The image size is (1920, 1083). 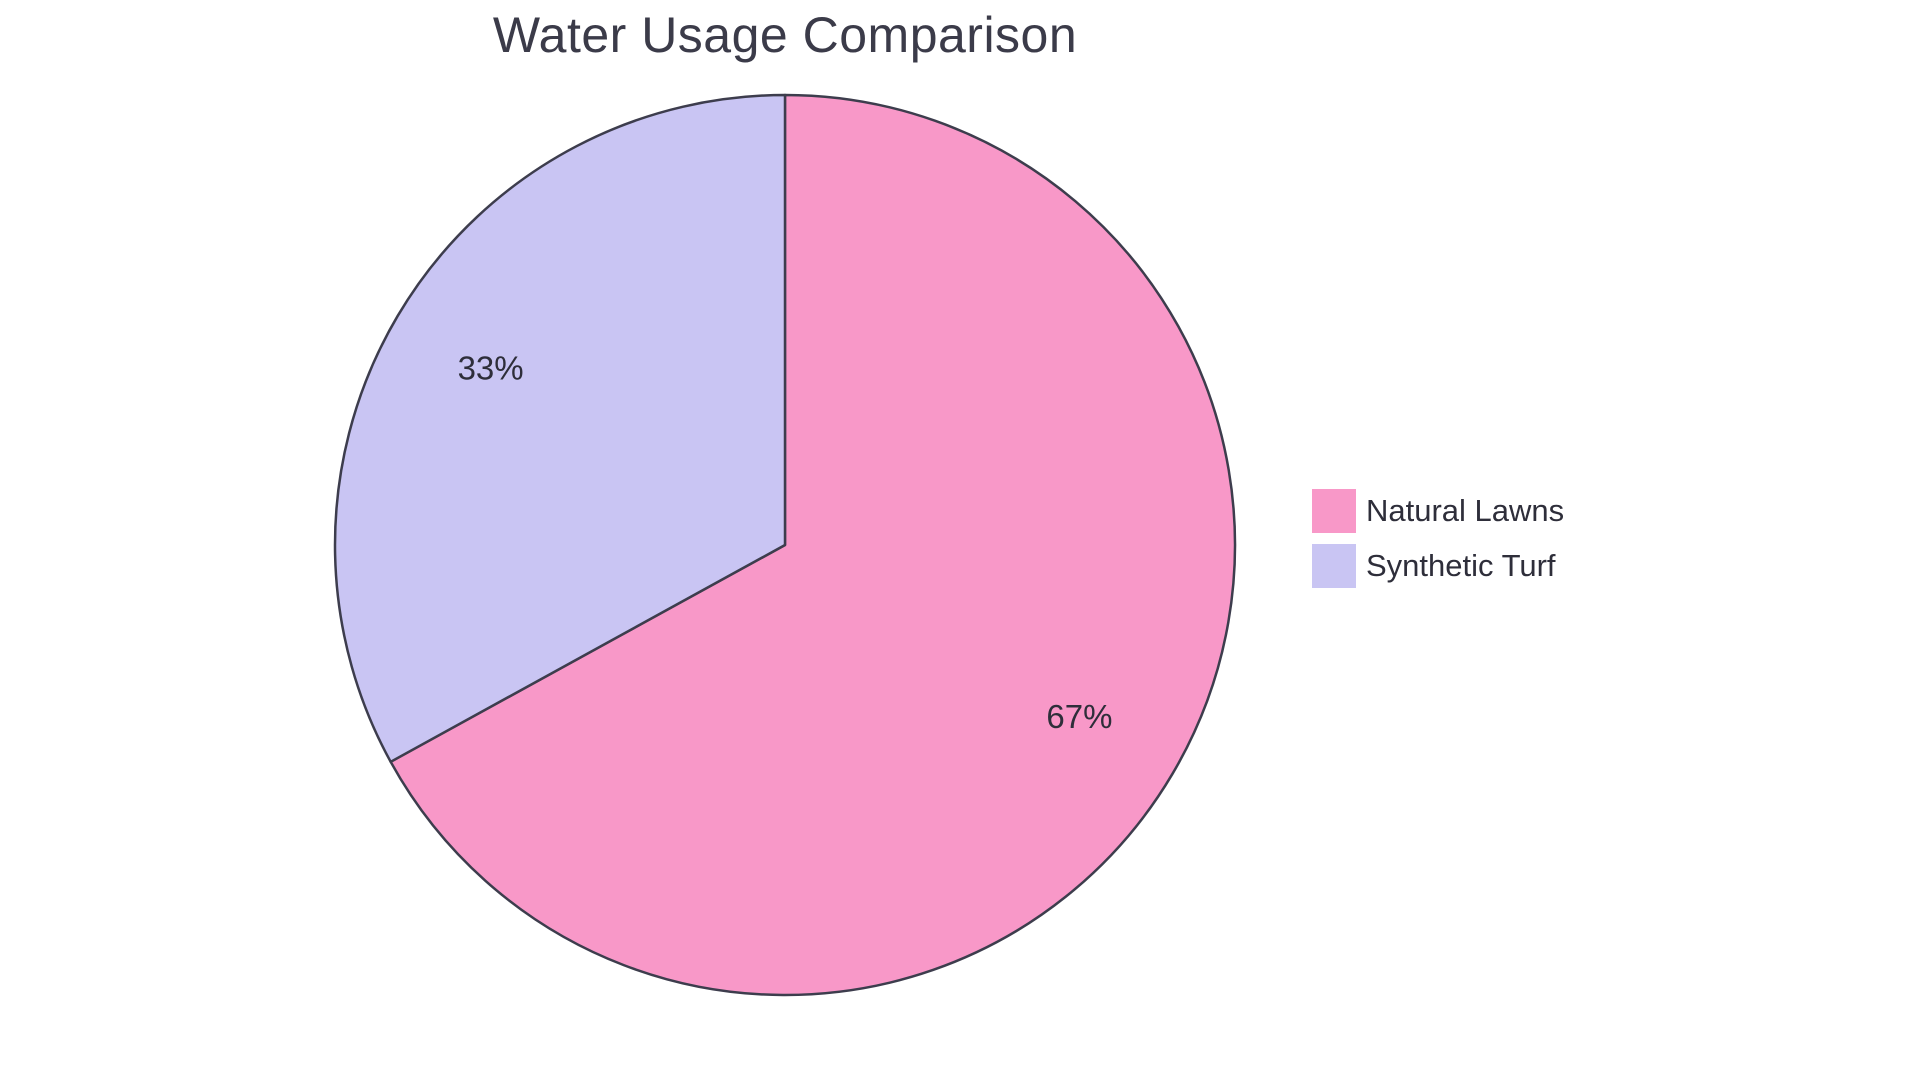 I want to click on legend-item-natural-lawns: Natural Lawns, so click(x=1438, y=511).